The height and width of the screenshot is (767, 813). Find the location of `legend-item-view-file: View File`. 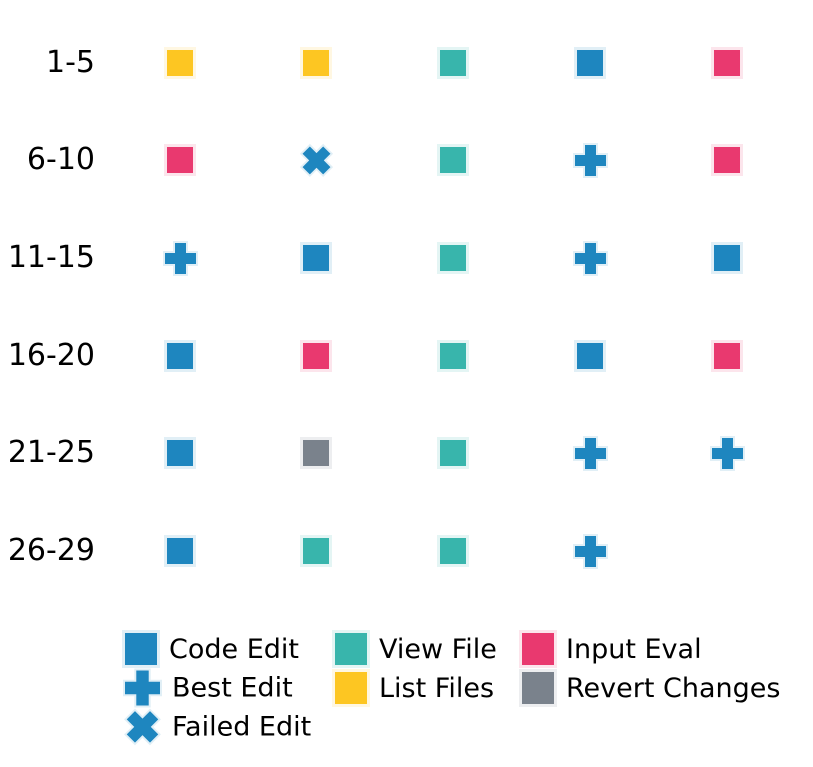

legend-item-view-file: View File is located at coordinates (416, 649).